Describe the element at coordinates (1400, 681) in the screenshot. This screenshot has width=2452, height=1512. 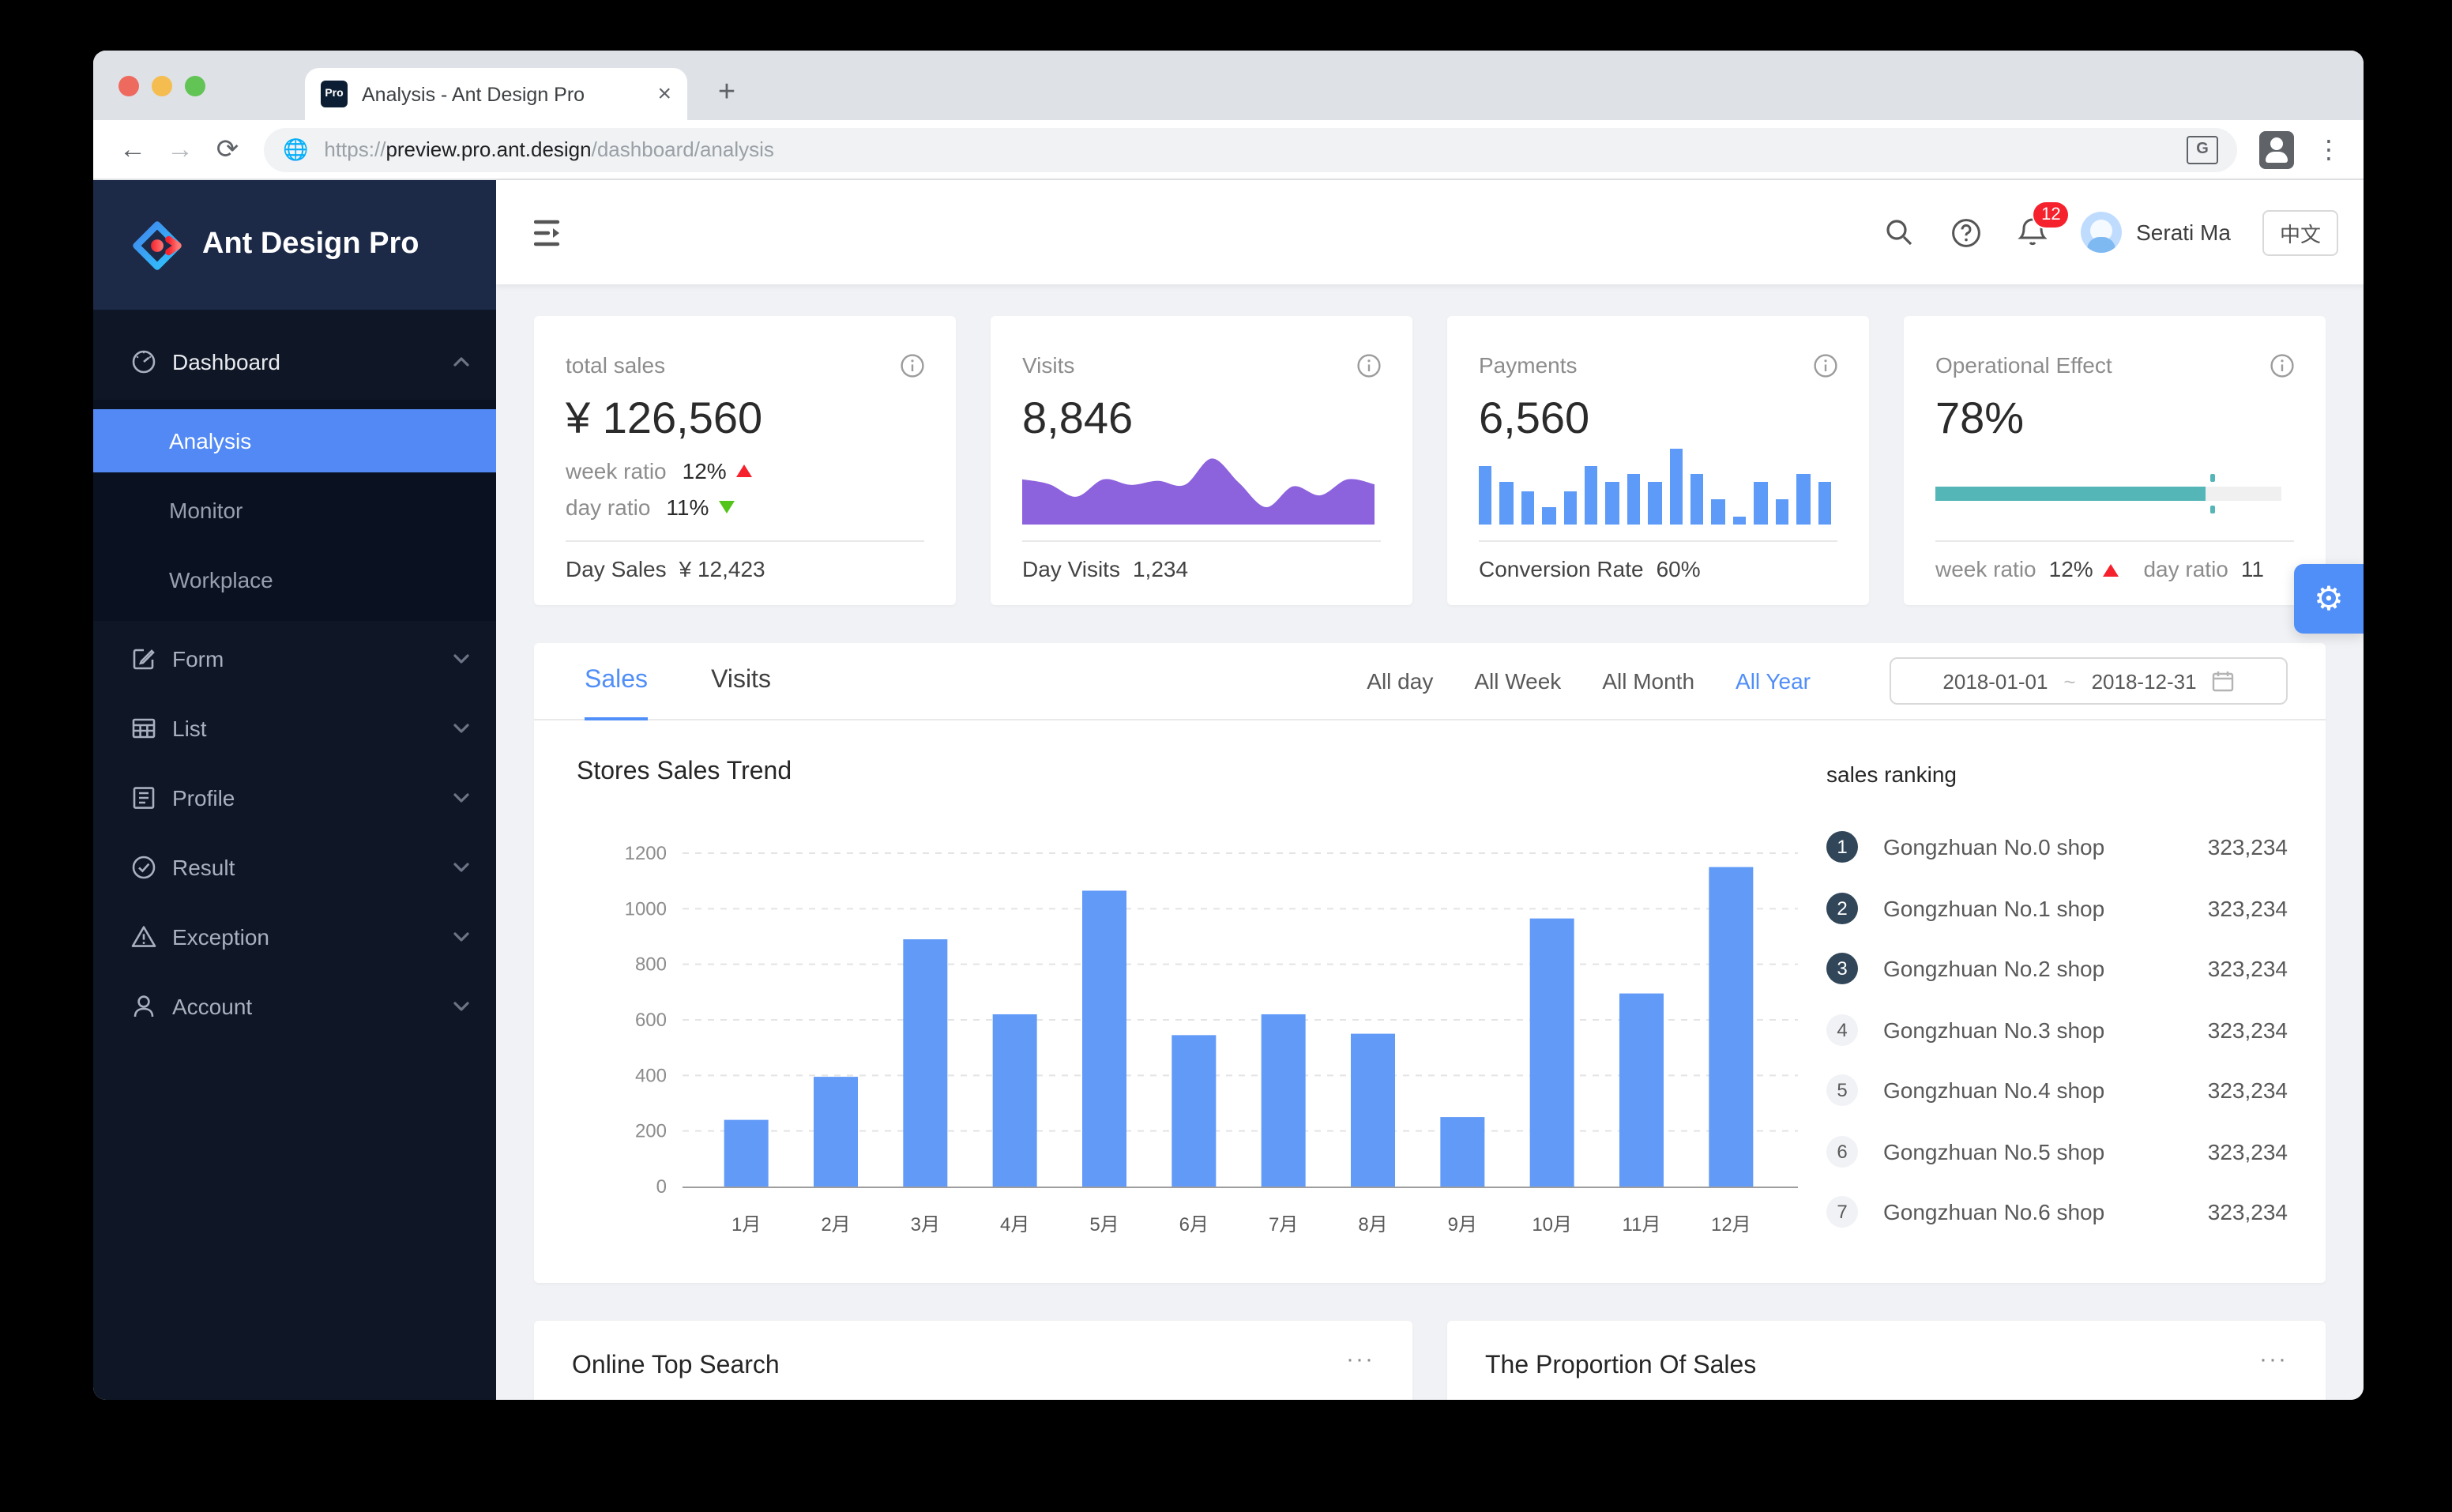
I see `filter-all-day: All day` at that location.